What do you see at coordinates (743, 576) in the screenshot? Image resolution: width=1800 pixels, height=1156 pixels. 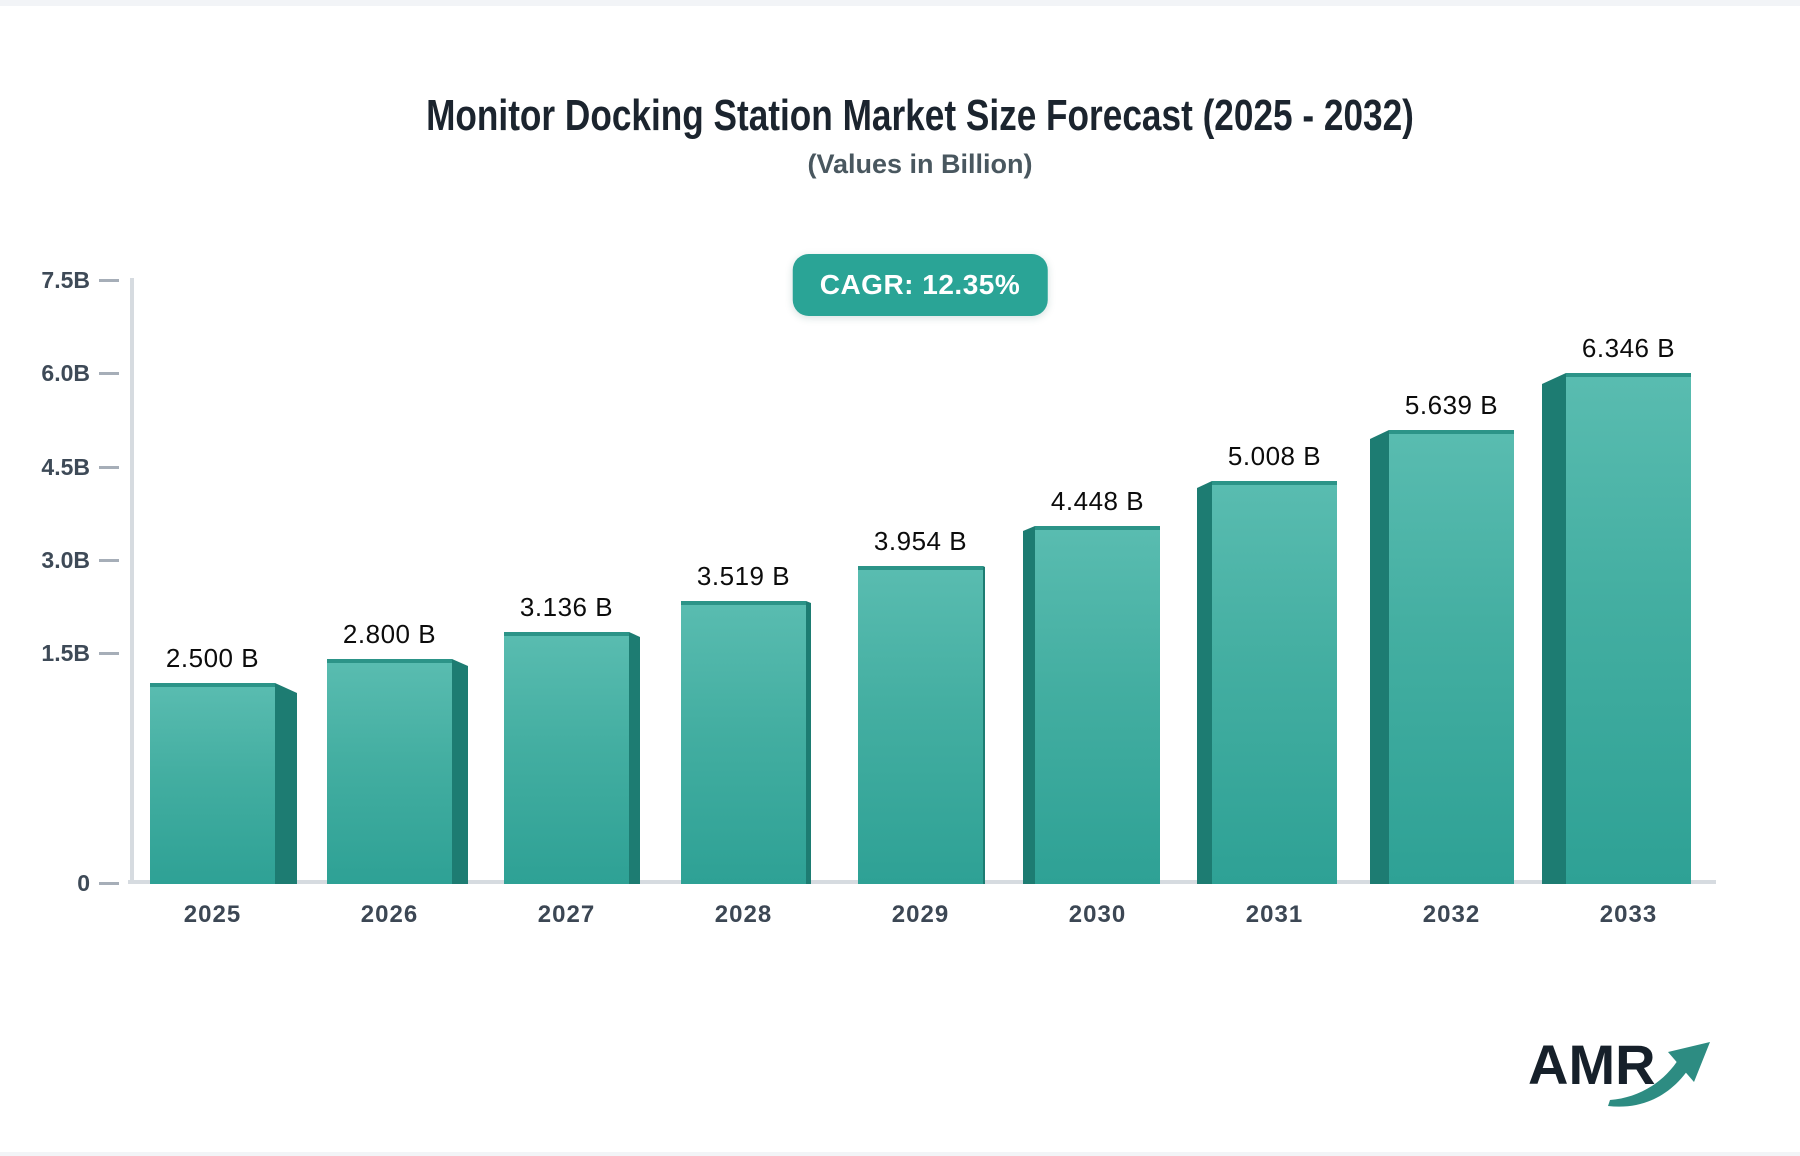 I see `bar-value-label: 3.519 B` at bounding box center [743, 576].